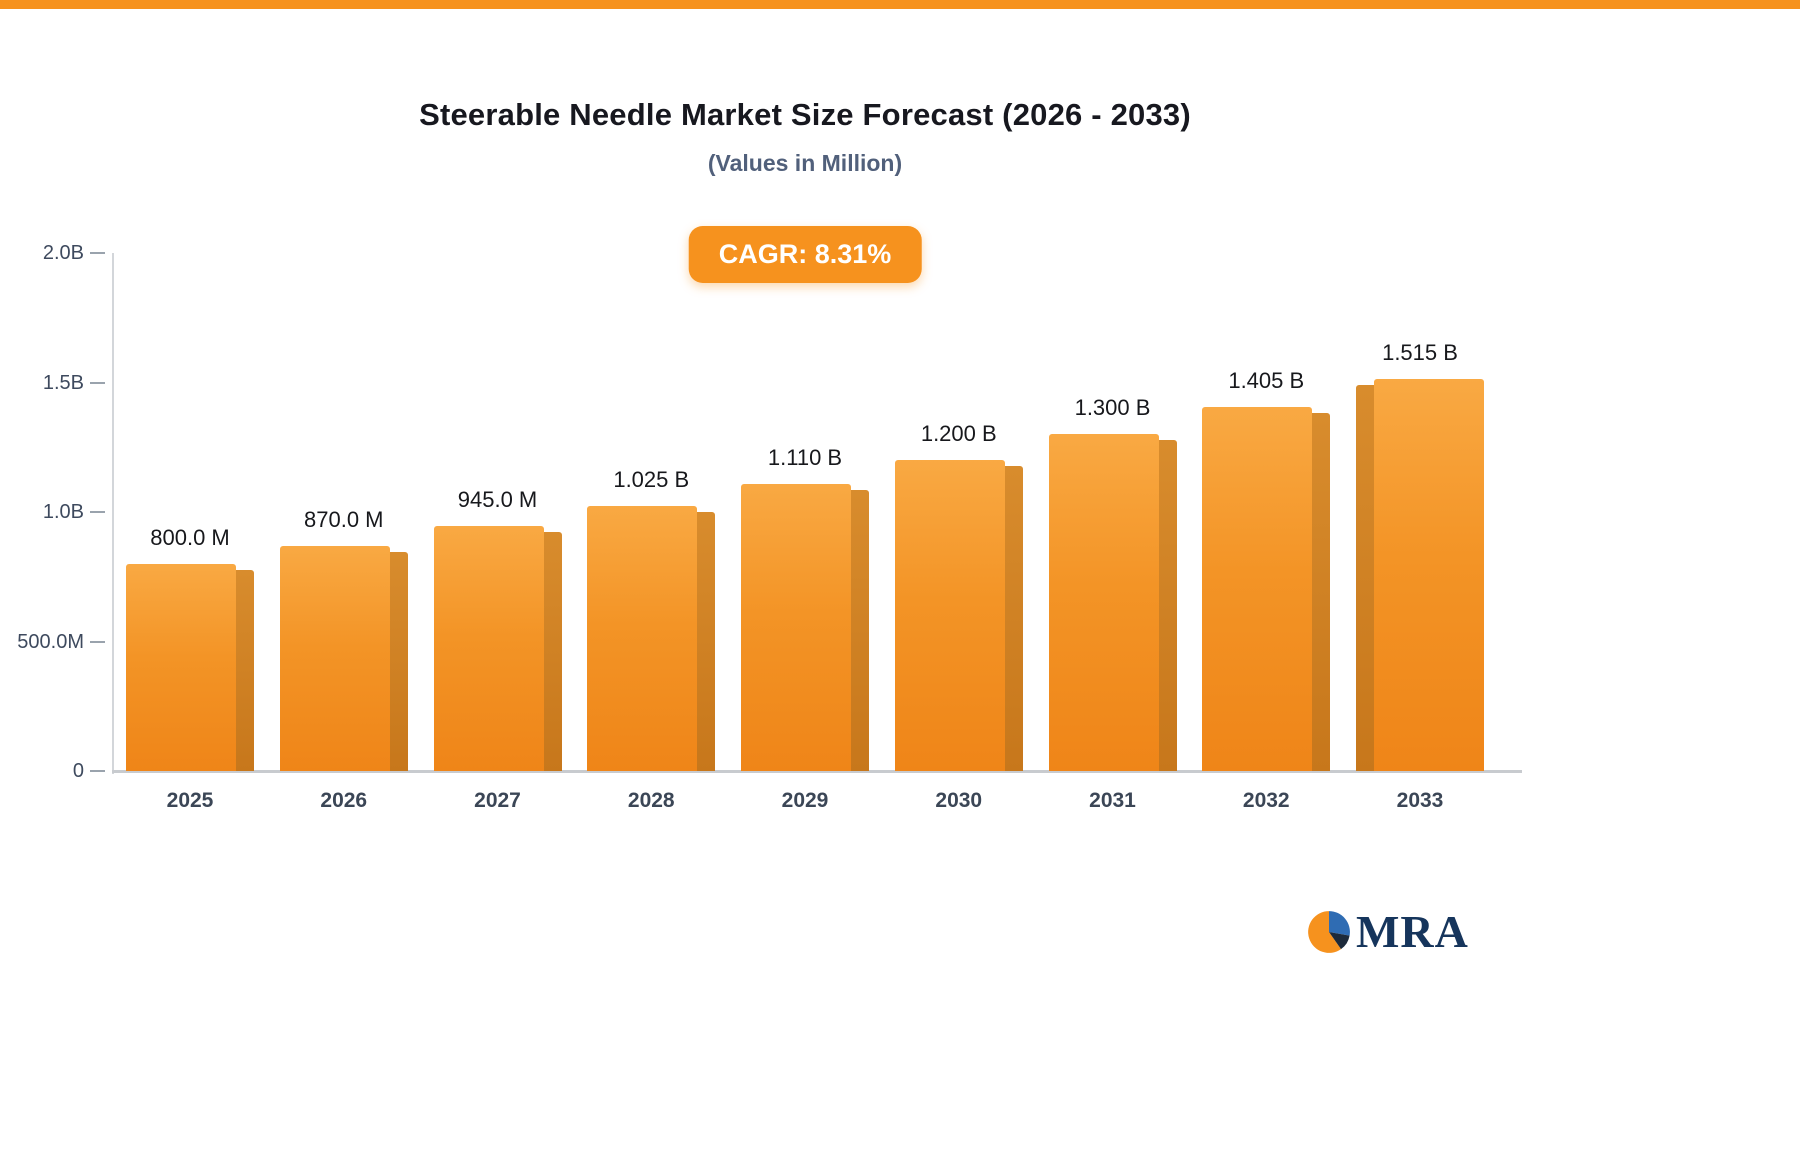 Image resolution: width=1800 pixels, height=1156 pixels. What do you see at coordinates (1420, 800) in the screenshot?
I see `x-axis-label: 2033` at bounding box center [1420, 800].